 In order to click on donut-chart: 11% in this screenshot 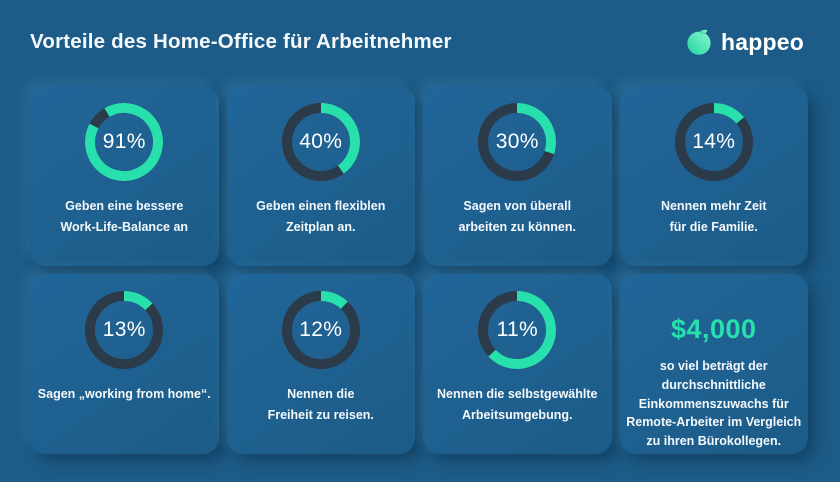, I will do `click(517, 330)`.